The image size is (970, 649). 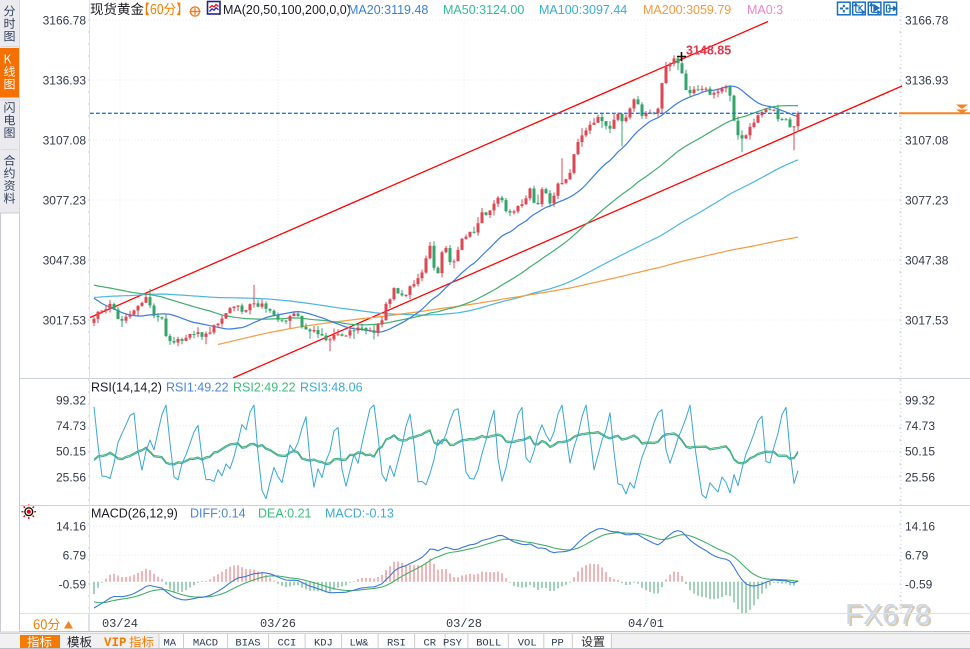 What do you see at coordinates (646, 624) in the screenshot?
I see `svg-text: 04/01` at bounding box center [646, 624].